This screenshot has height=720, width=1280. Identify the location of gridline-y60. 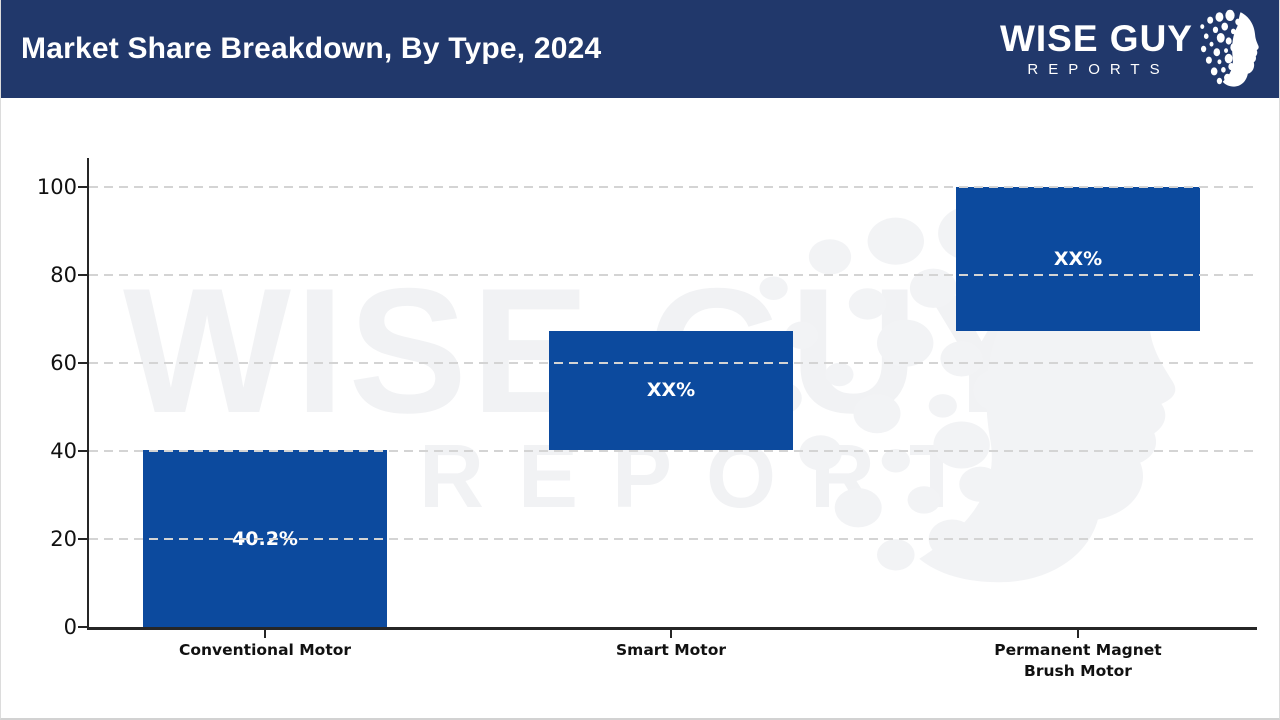
(671, 363).